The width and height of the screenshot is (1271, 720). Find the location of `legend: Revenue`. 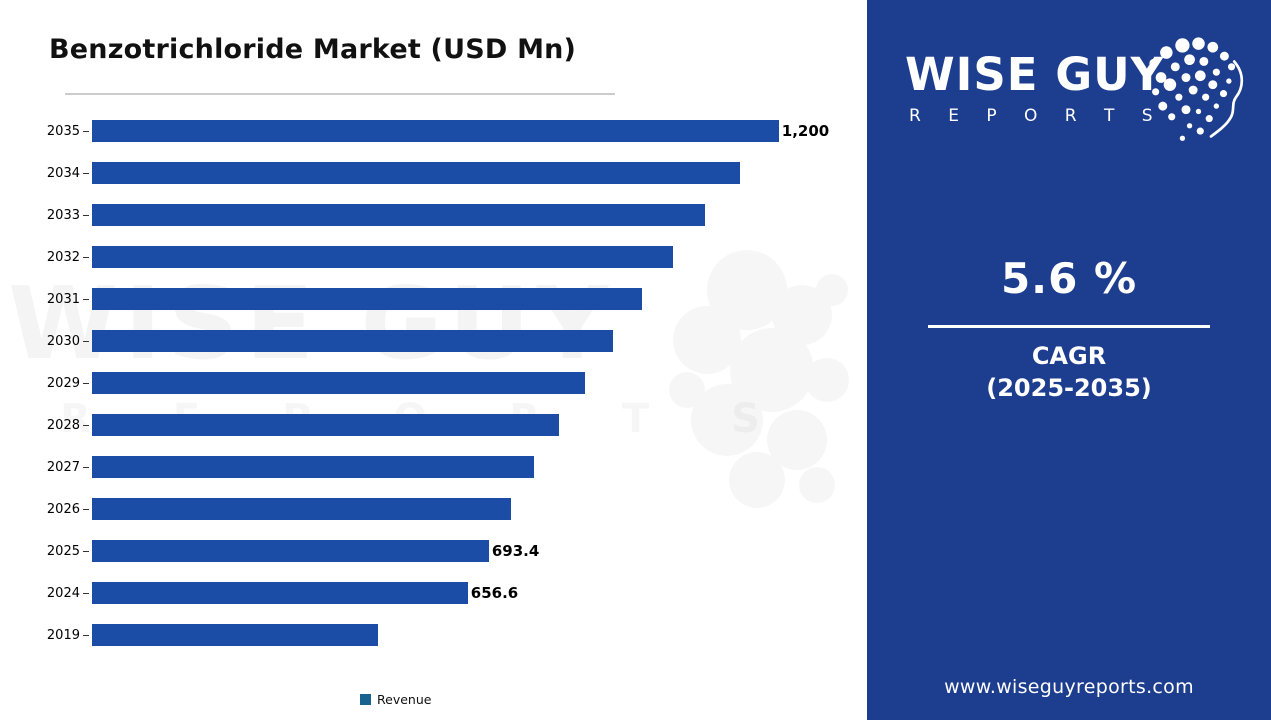

legend: Revenue is located at coordinates (395, 699).